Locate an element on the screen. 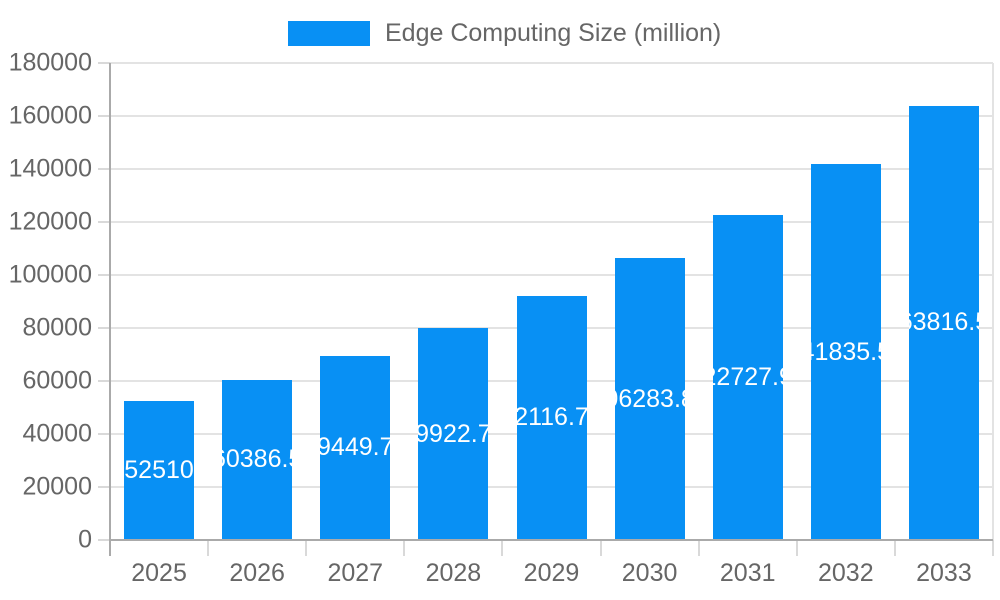  bar-2031: 122727.94 is located at coordinates (747, 377).